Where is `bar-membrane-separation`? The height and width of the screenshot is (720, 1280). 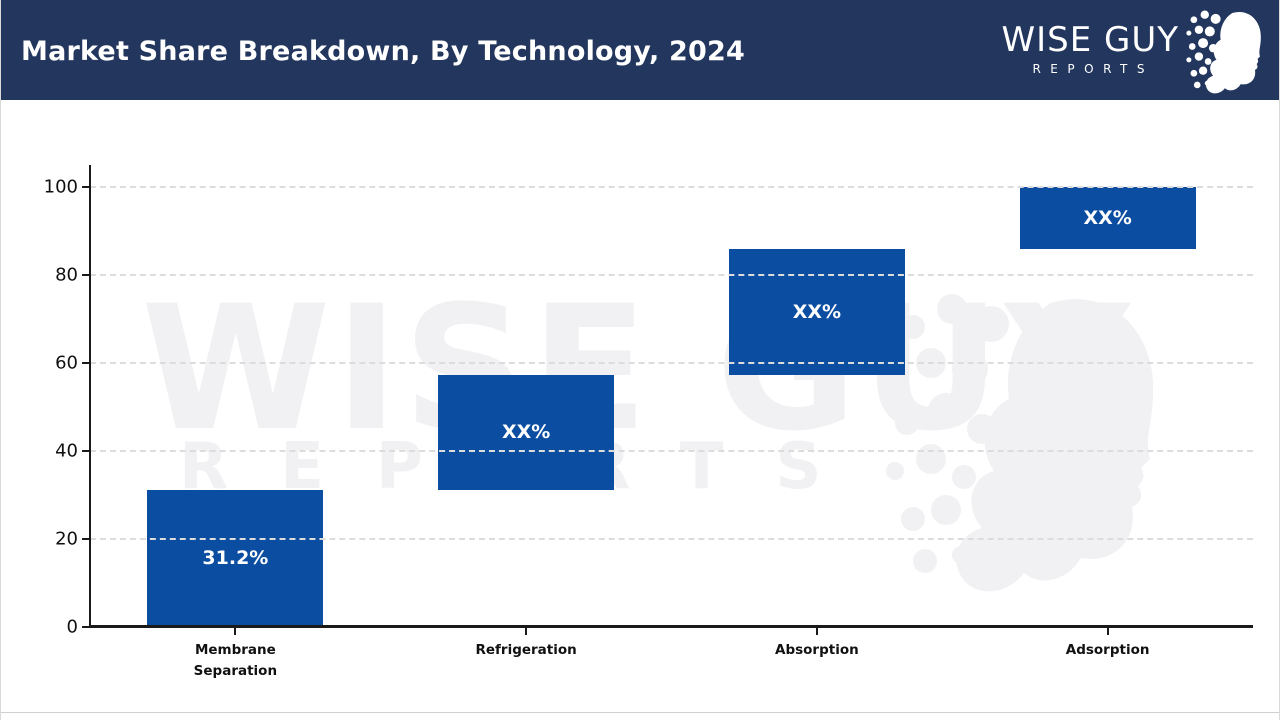
bar-membrane-separation is located at coordinates (235, 558).